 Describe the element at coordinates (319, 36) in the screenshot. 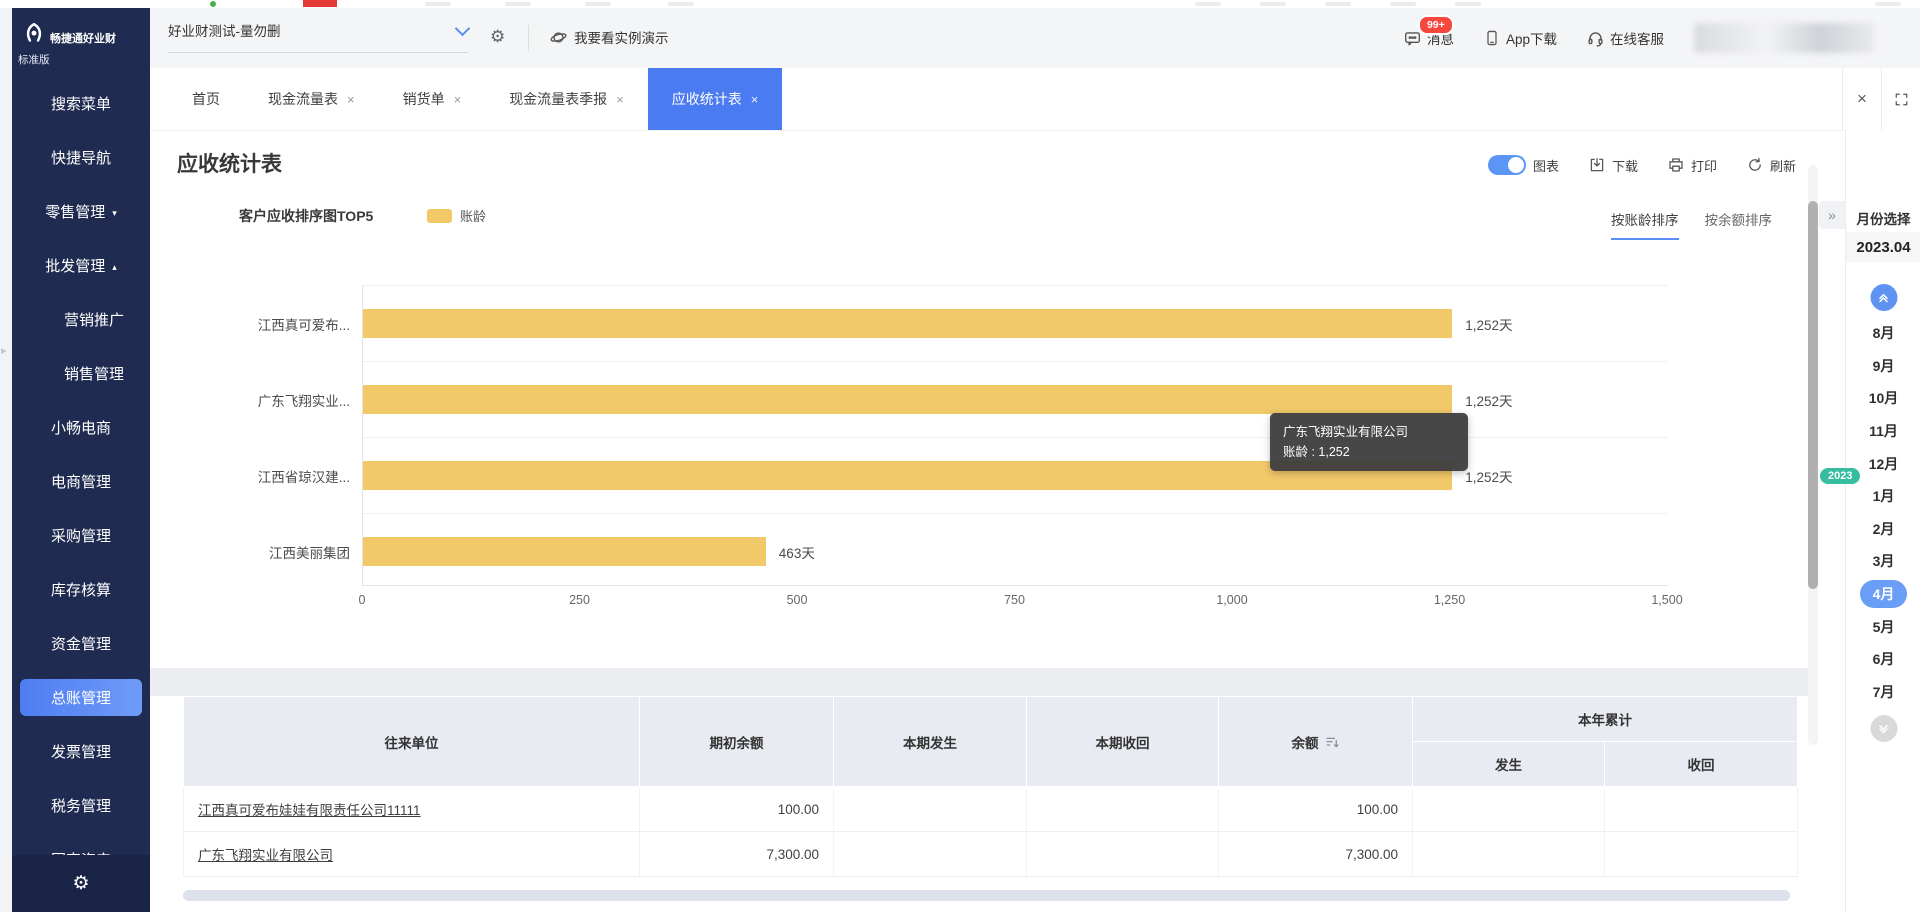

I see `org-selector: 好业财测试-量勿删` at that location.